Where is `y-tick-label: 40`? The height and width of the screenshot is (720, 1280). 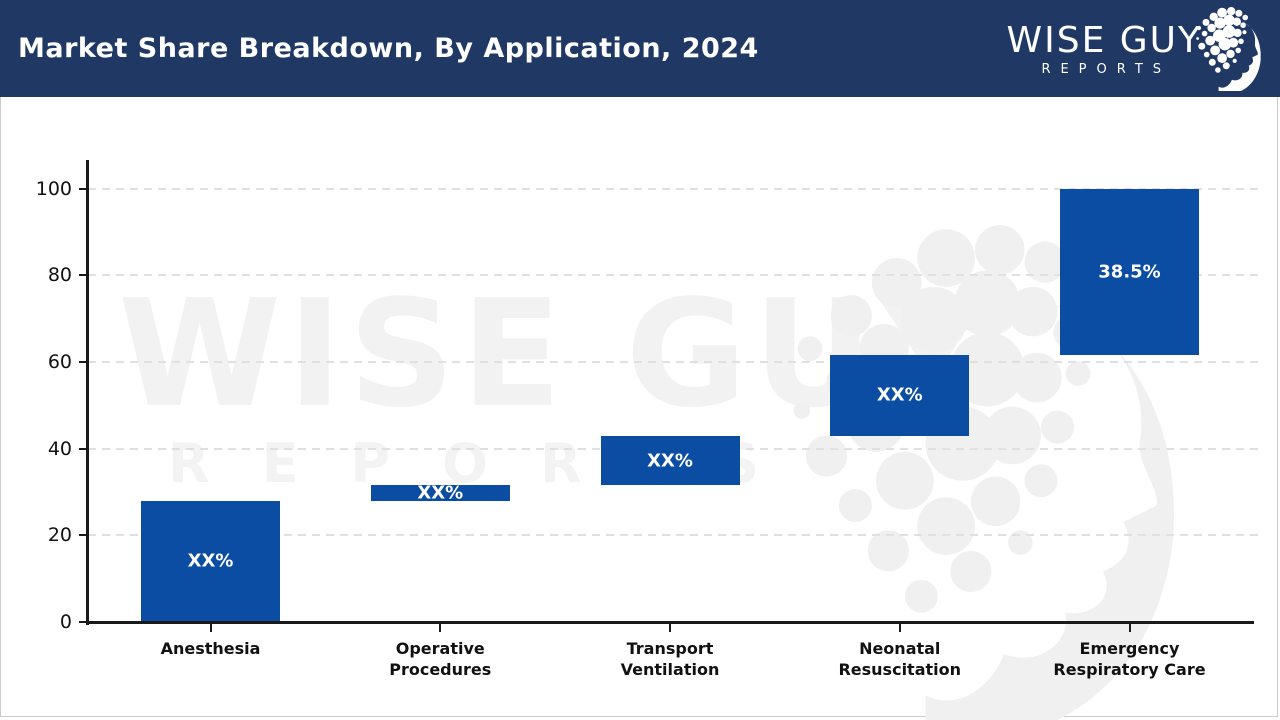
y-tick-label: 40 is located at coordinates (59, 448).